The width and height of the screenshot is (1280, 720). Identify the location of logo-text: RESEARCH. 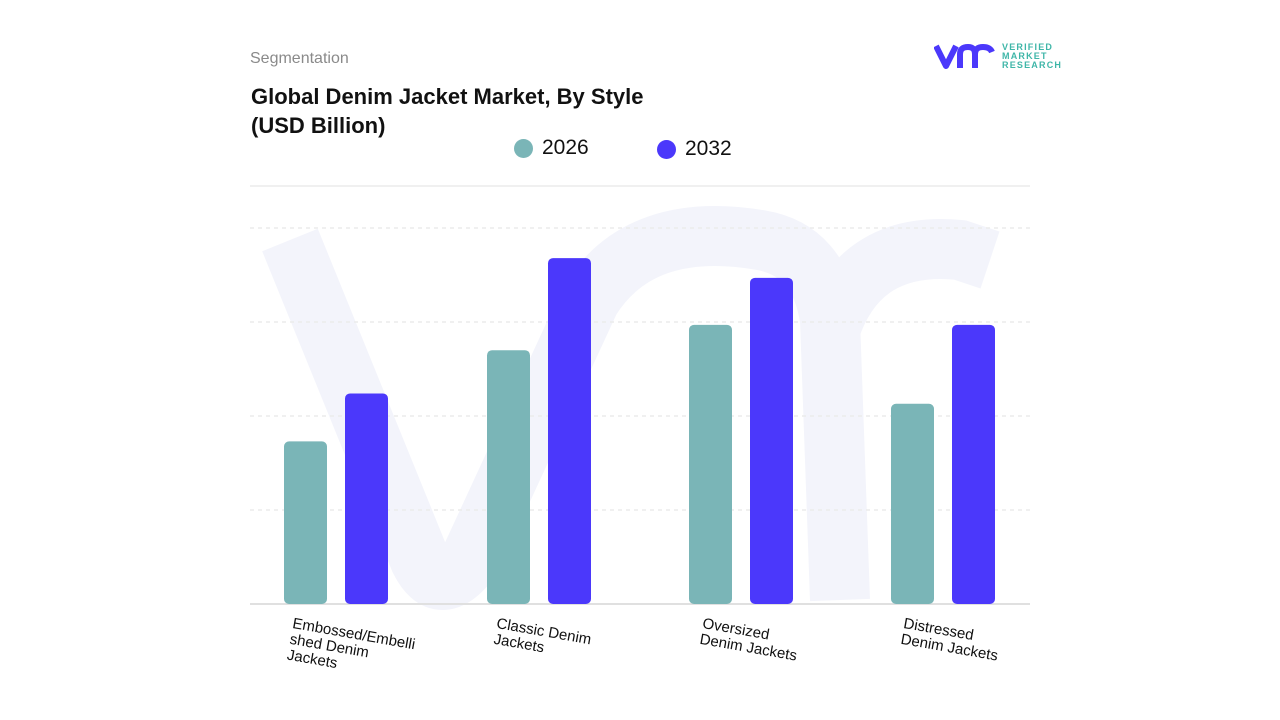
(1032, 64).